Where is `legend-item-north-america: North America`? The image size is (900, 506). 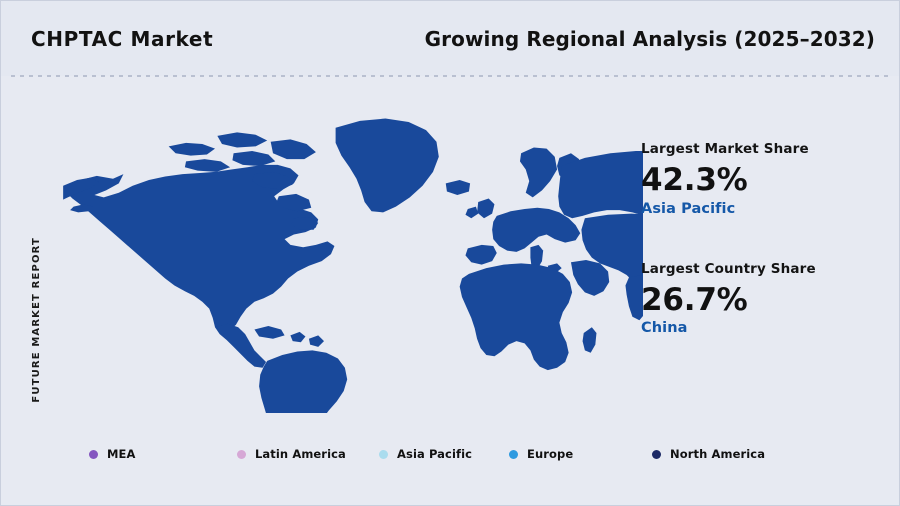
legend-item-north-america: North America is located at coordinates (708, 454).